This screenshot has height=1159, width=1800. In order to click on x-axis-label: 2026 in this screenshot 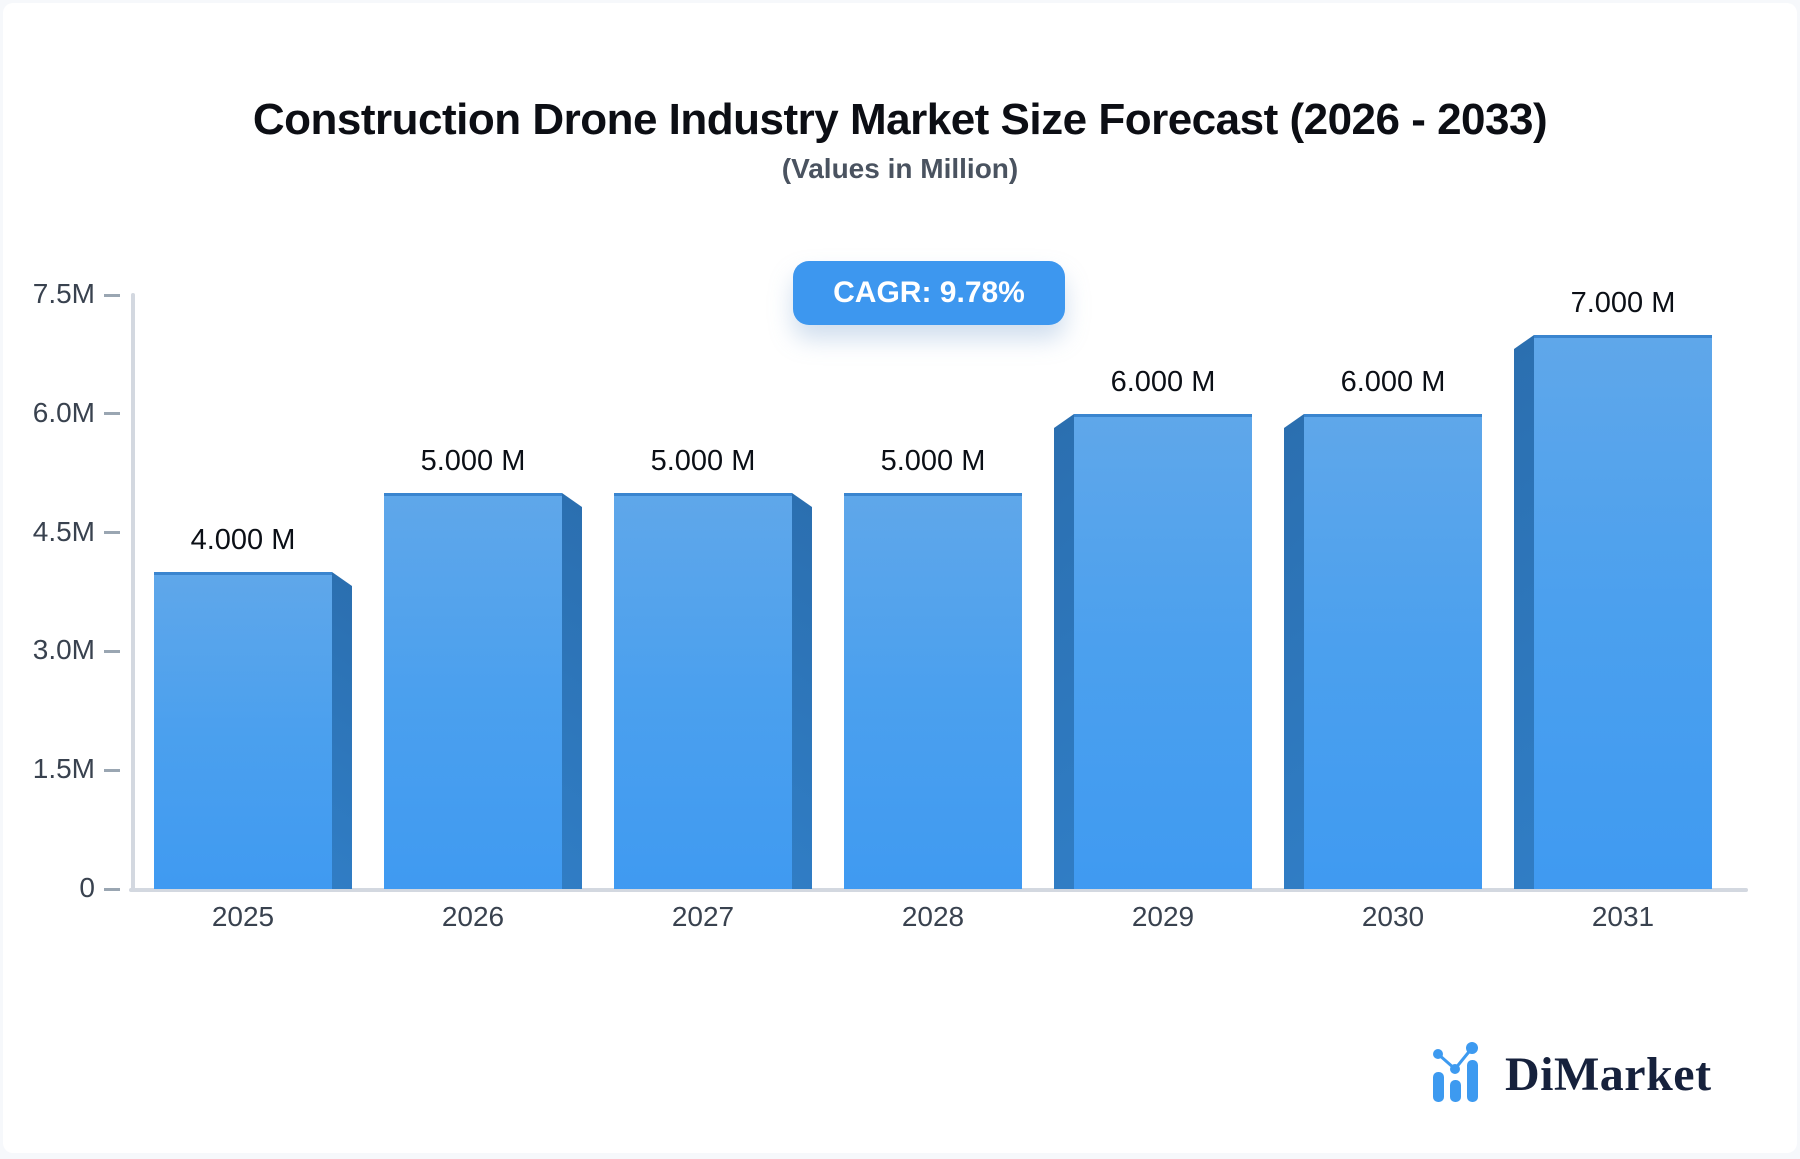, I will do `click(473, 916)`.